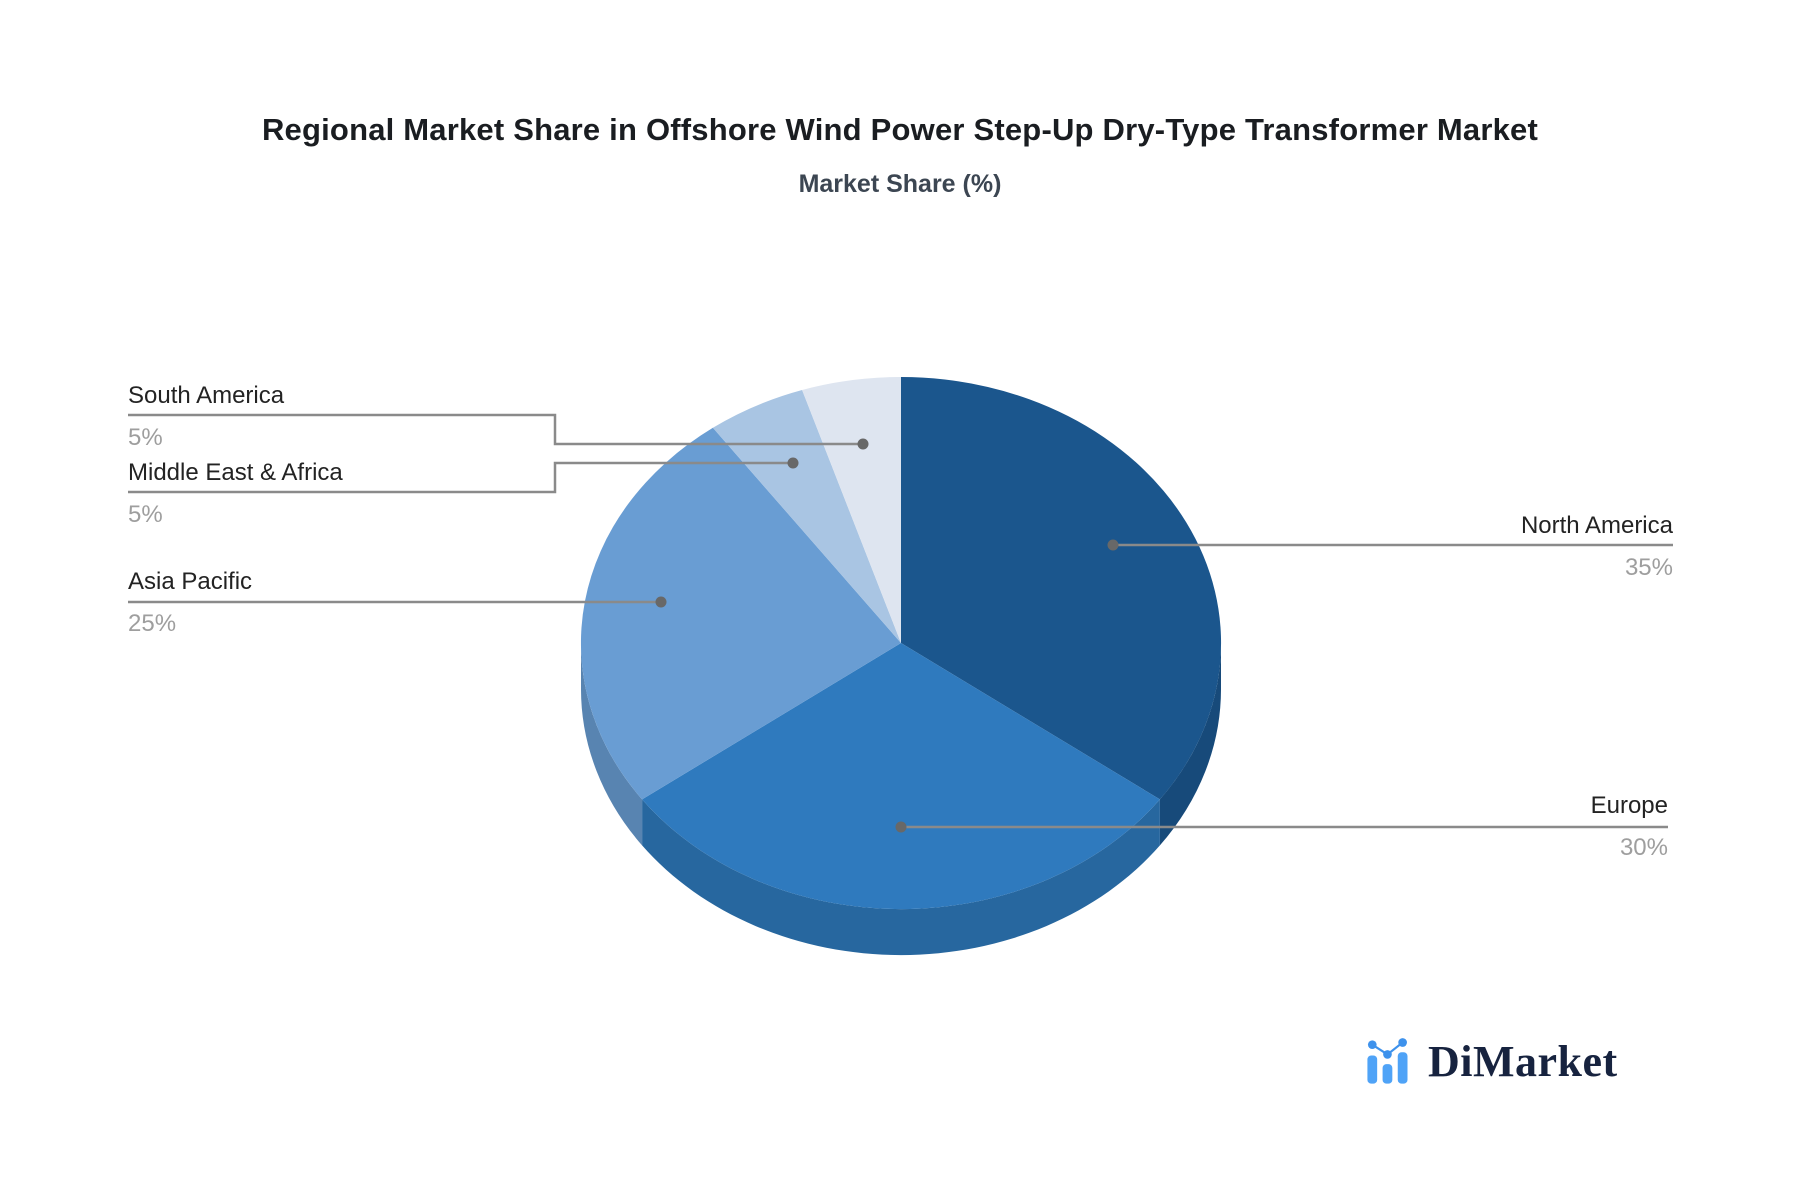 This screenshot has width=1800, height=1196. I want to click on logo-text: DiMarket, so click(1523, 1061).